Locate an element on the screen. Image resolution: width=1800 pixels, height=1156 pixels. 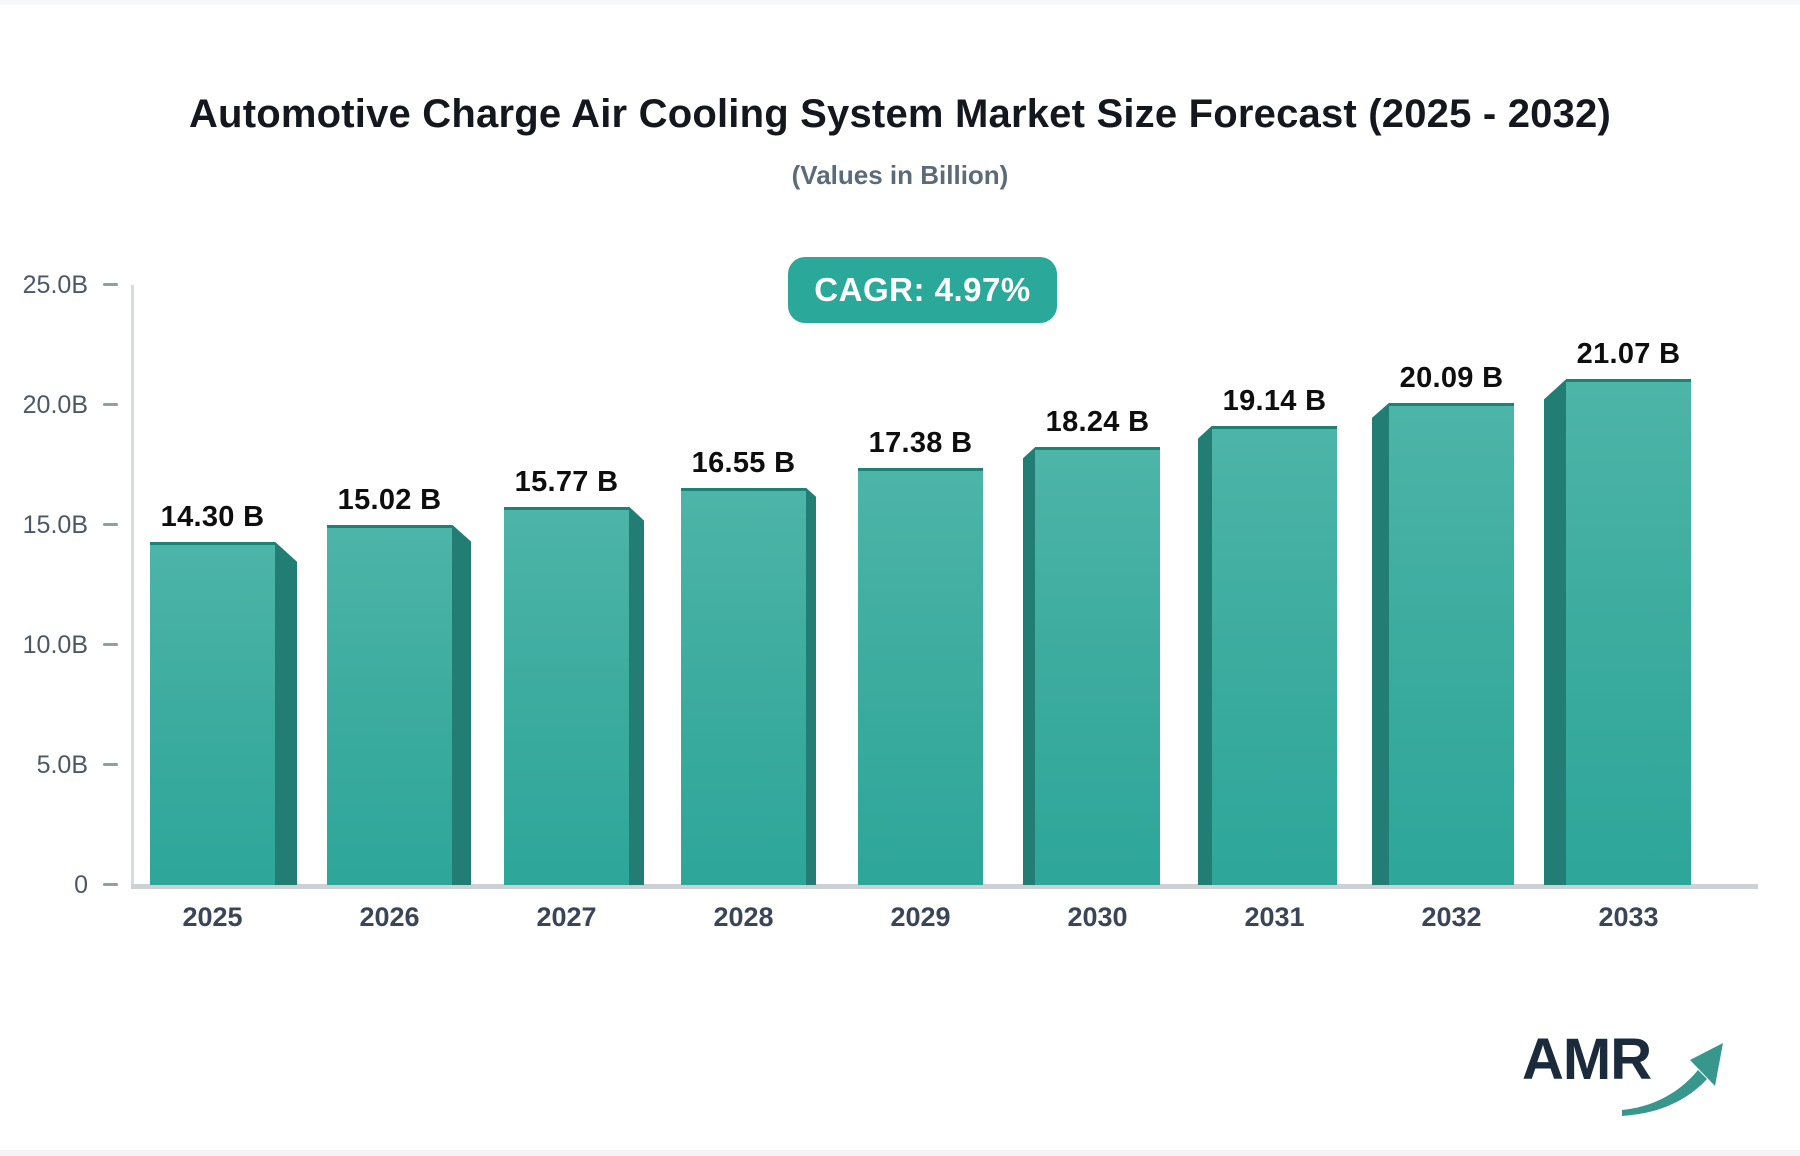
bar-value-label: 16.55 B is located at coordinates (743, 462).